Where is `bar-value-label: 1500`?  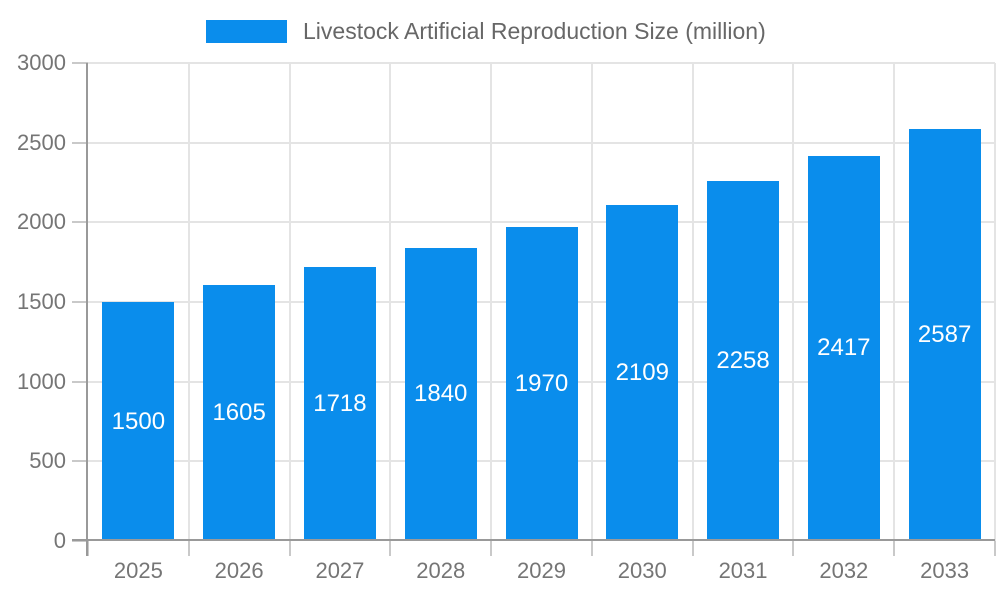
bar-value-label: 1500 is located at coordinates (138, 421).